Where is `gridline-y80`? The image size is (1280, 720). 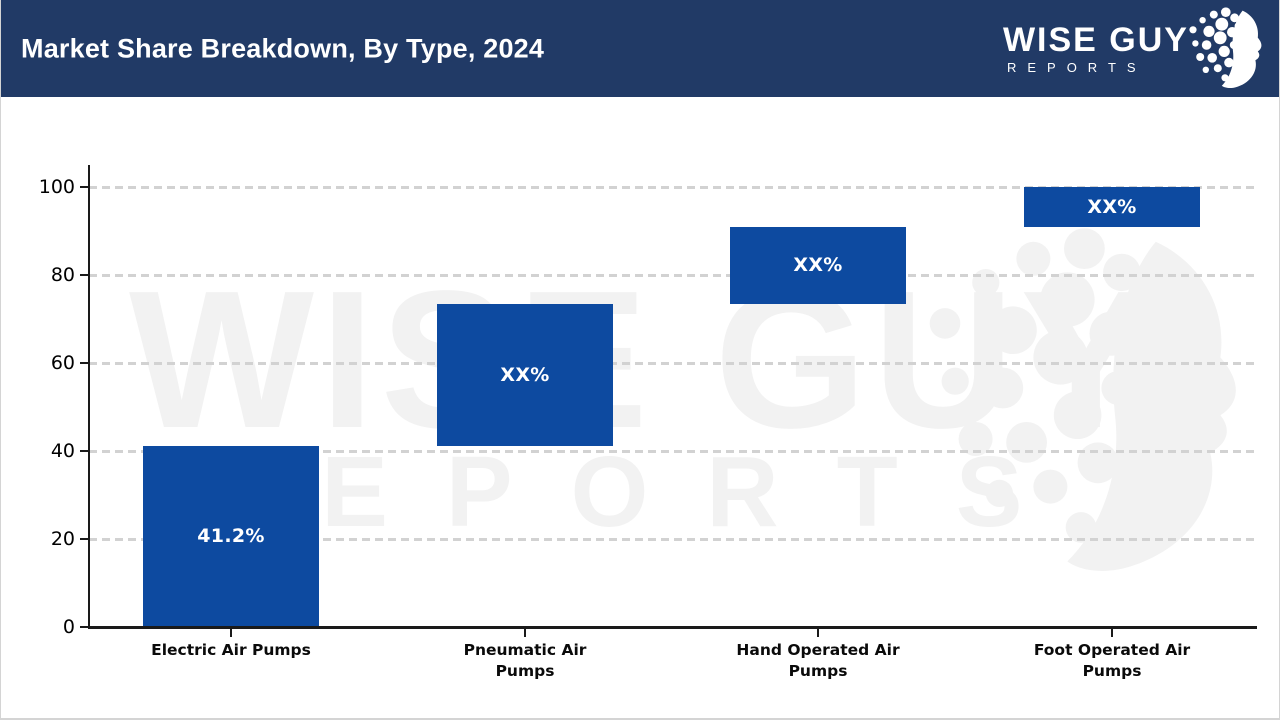 gridline-y80 is located at coordinates (673, 275).